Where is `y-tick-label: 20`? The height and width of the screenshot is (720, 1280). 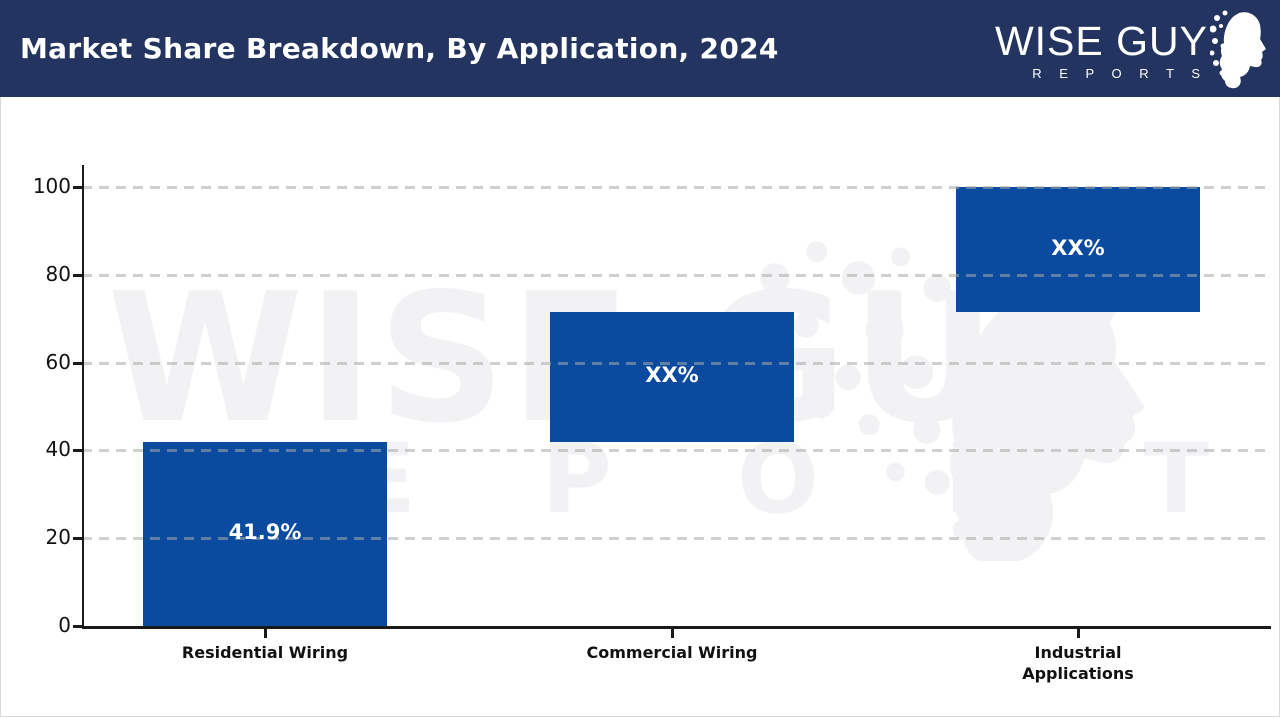
y-tick-label: 20 is located at coordinates (58, 537).